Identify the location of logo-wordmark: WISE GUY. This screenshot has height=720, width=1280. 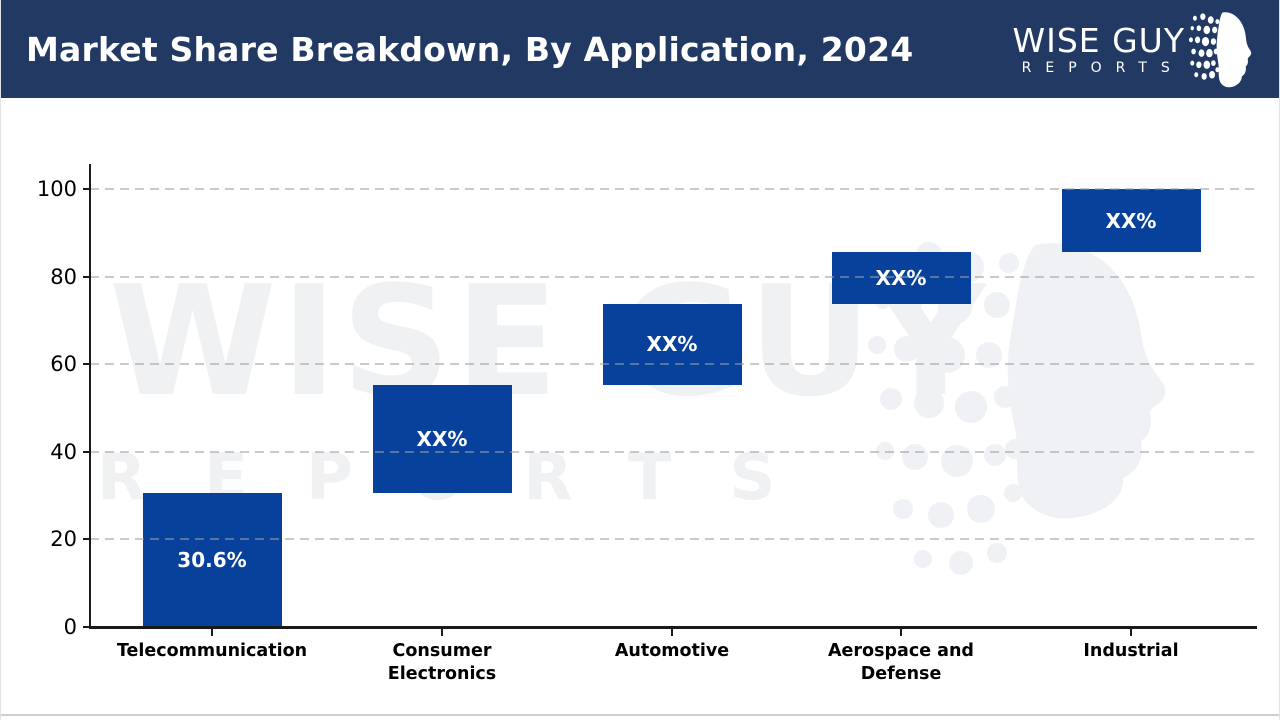
(1098, 40).